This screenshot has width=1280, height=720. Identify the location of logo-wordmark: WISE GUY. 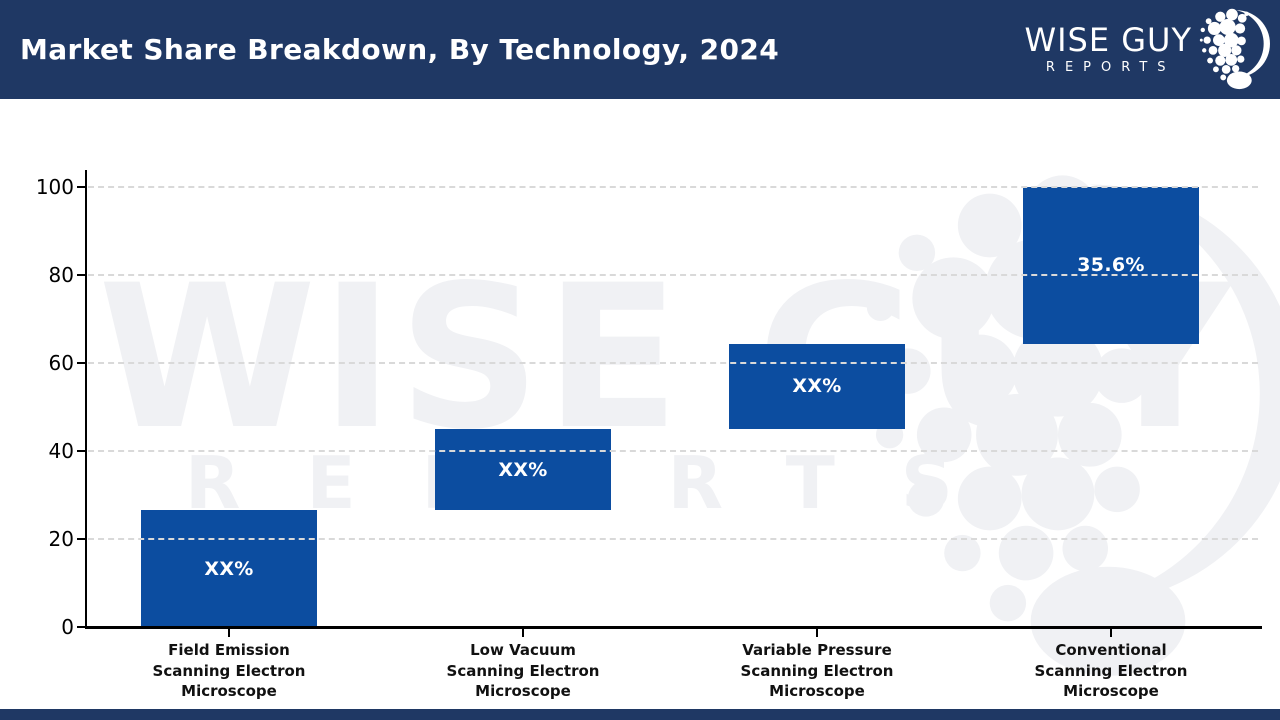
(1108, 39).